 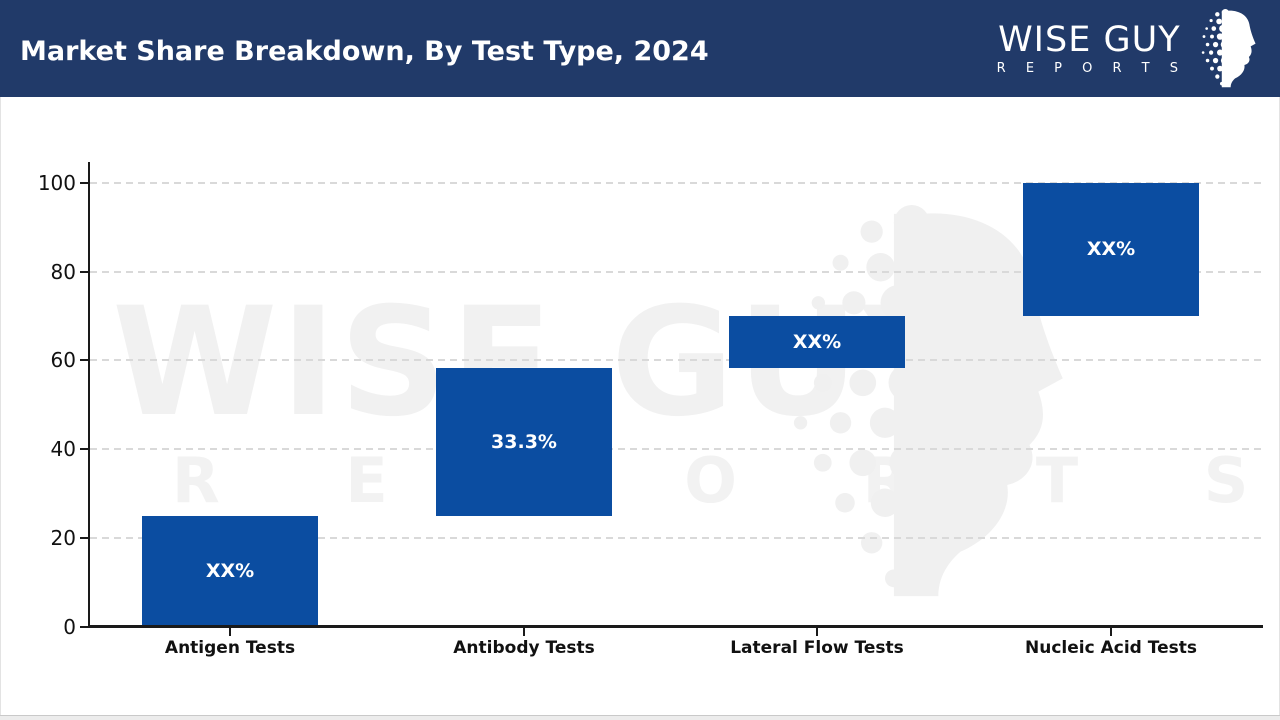 What do you see at coordinates (230, 648) in the screenshot?
I see `x-axis-category-label-antigen-tests: Antigen Tests` at bounding box center [230, 648].